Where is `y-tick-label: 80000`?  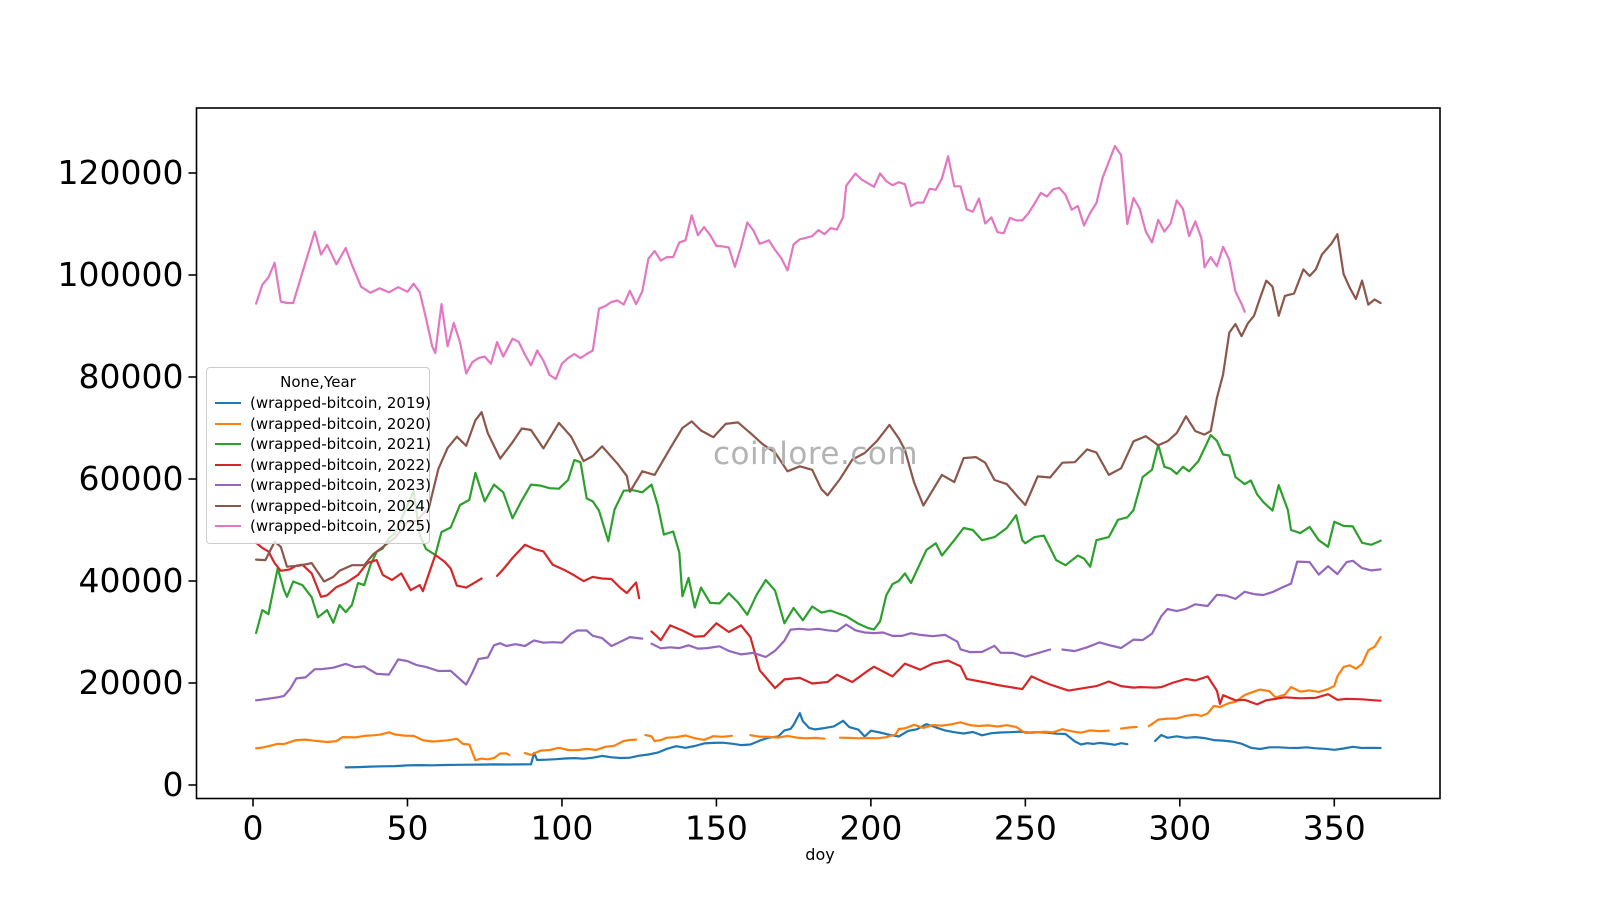 y-tick-label: 80000 is located at coordinates (131, 376).